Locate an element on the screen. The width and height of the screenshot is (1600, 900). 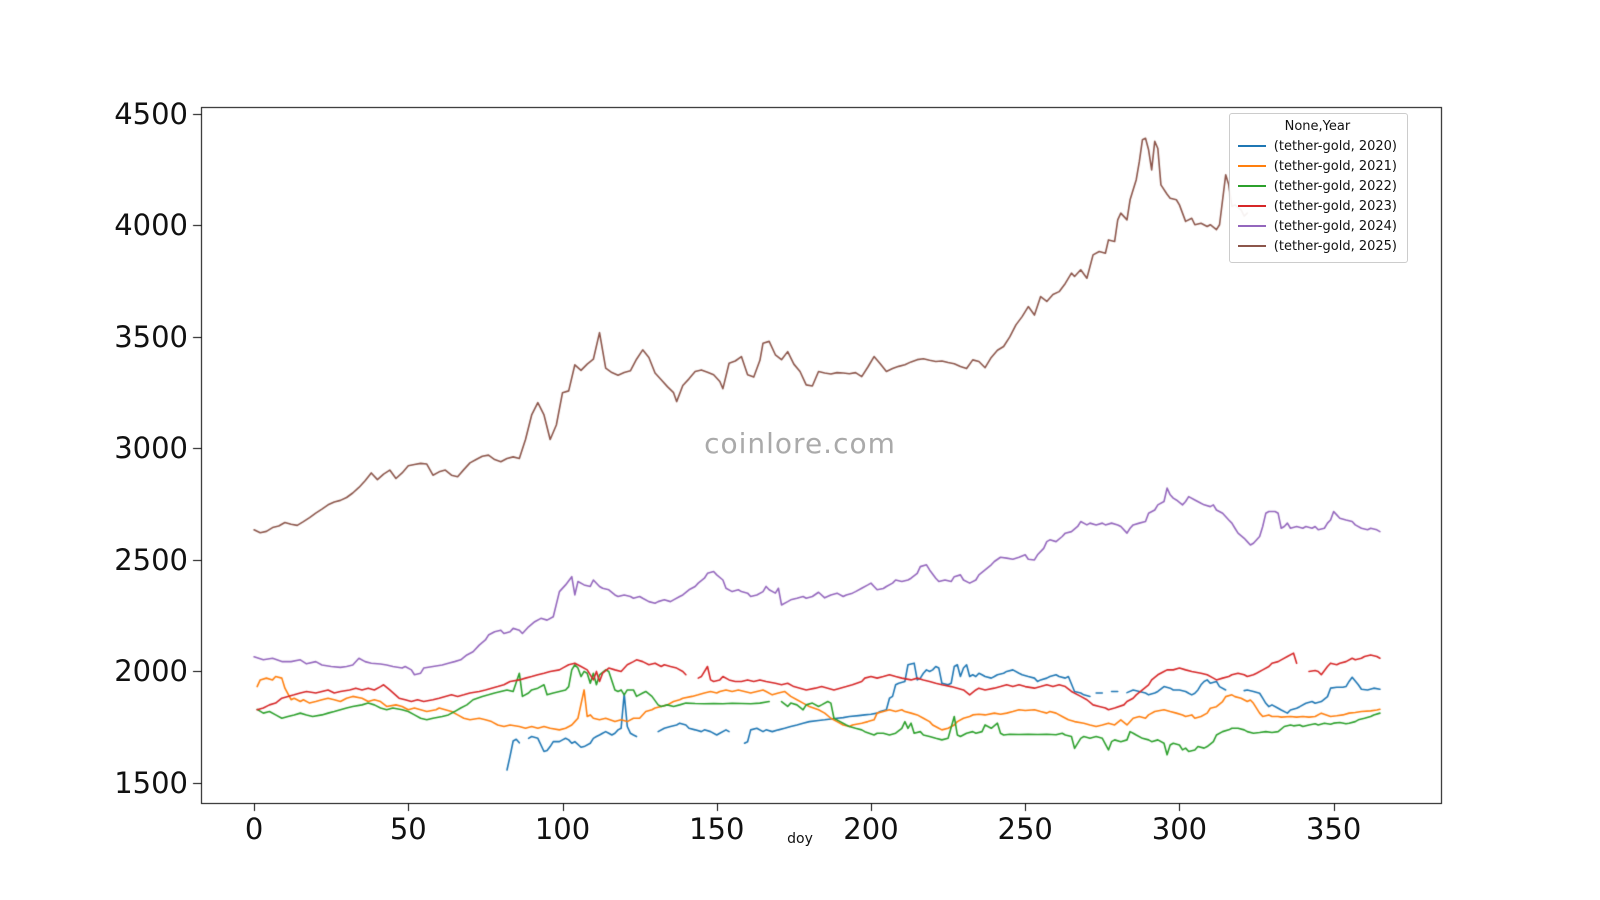
legend-entry-label: (tether-gold, 2020) is located at coordinates (1335, 146).